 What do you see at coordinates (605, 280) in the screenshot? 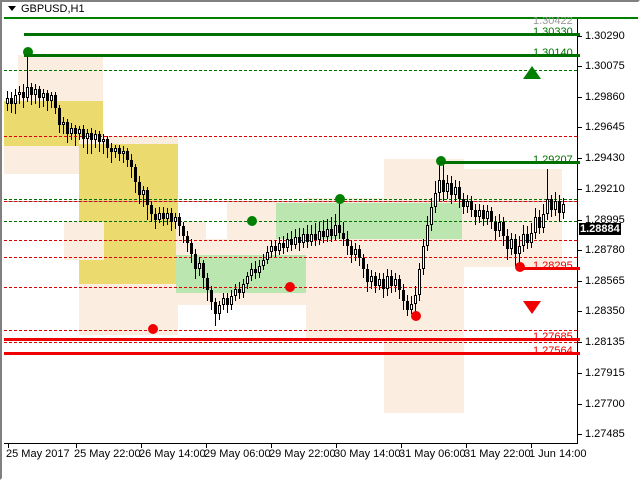
I see `price-label: 1.28565` at bounding box center [605, 280].